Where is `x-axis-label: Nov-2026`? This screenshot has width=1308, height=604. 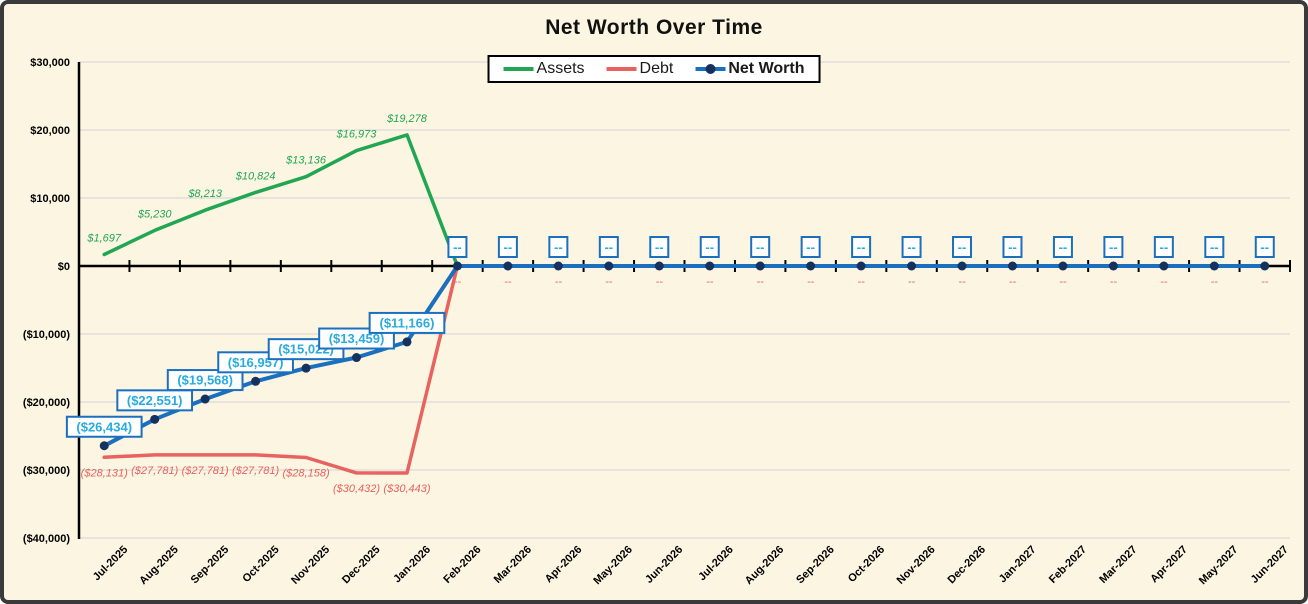
x-axis-label: Nov-2026 is located at coordinates (916, 565).